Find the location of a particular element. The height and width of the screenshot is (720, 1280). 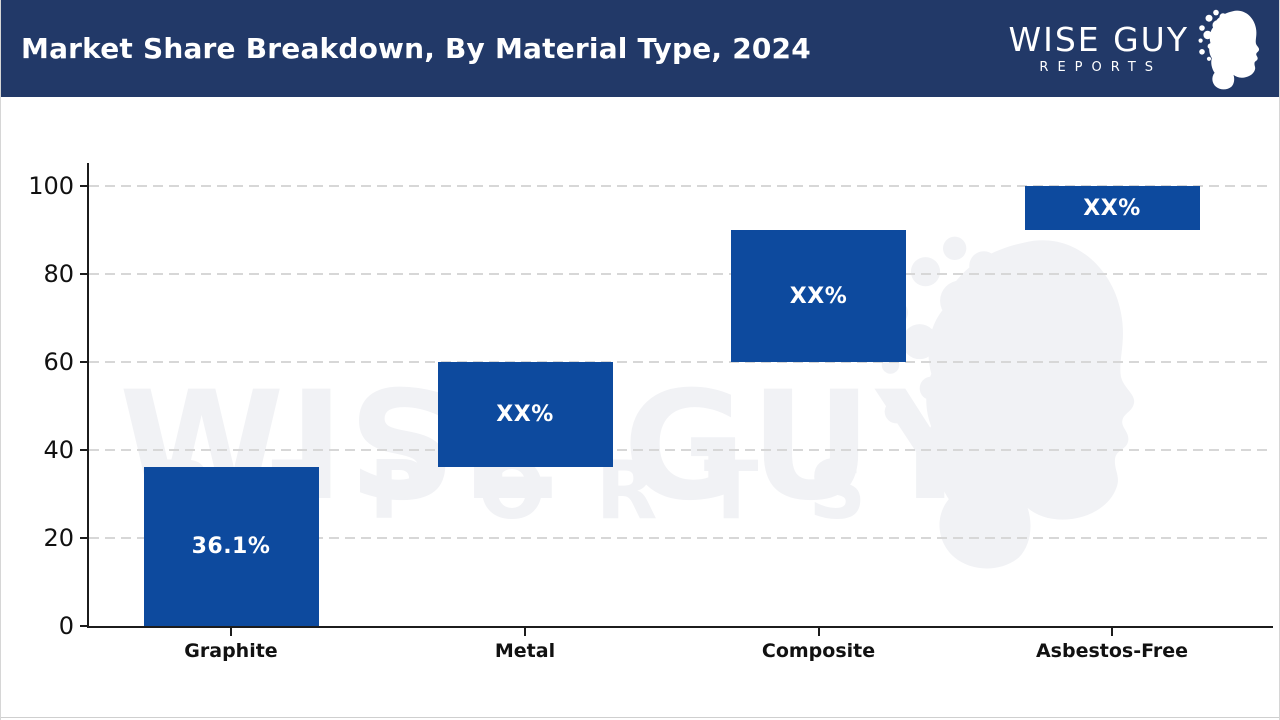

category-label-metal: Metal is located at coordinates (525, 651).